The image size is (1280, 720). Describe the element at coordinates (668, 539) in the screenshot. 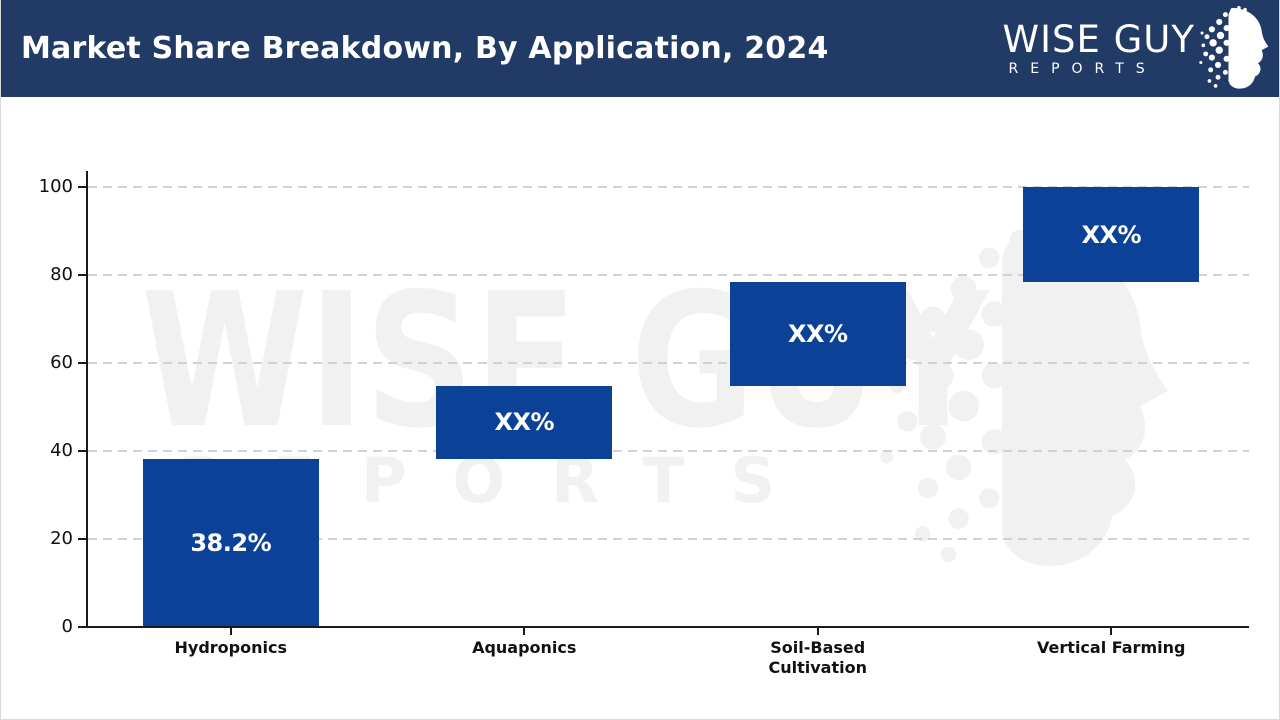

I see `gridline-y20` at that location.